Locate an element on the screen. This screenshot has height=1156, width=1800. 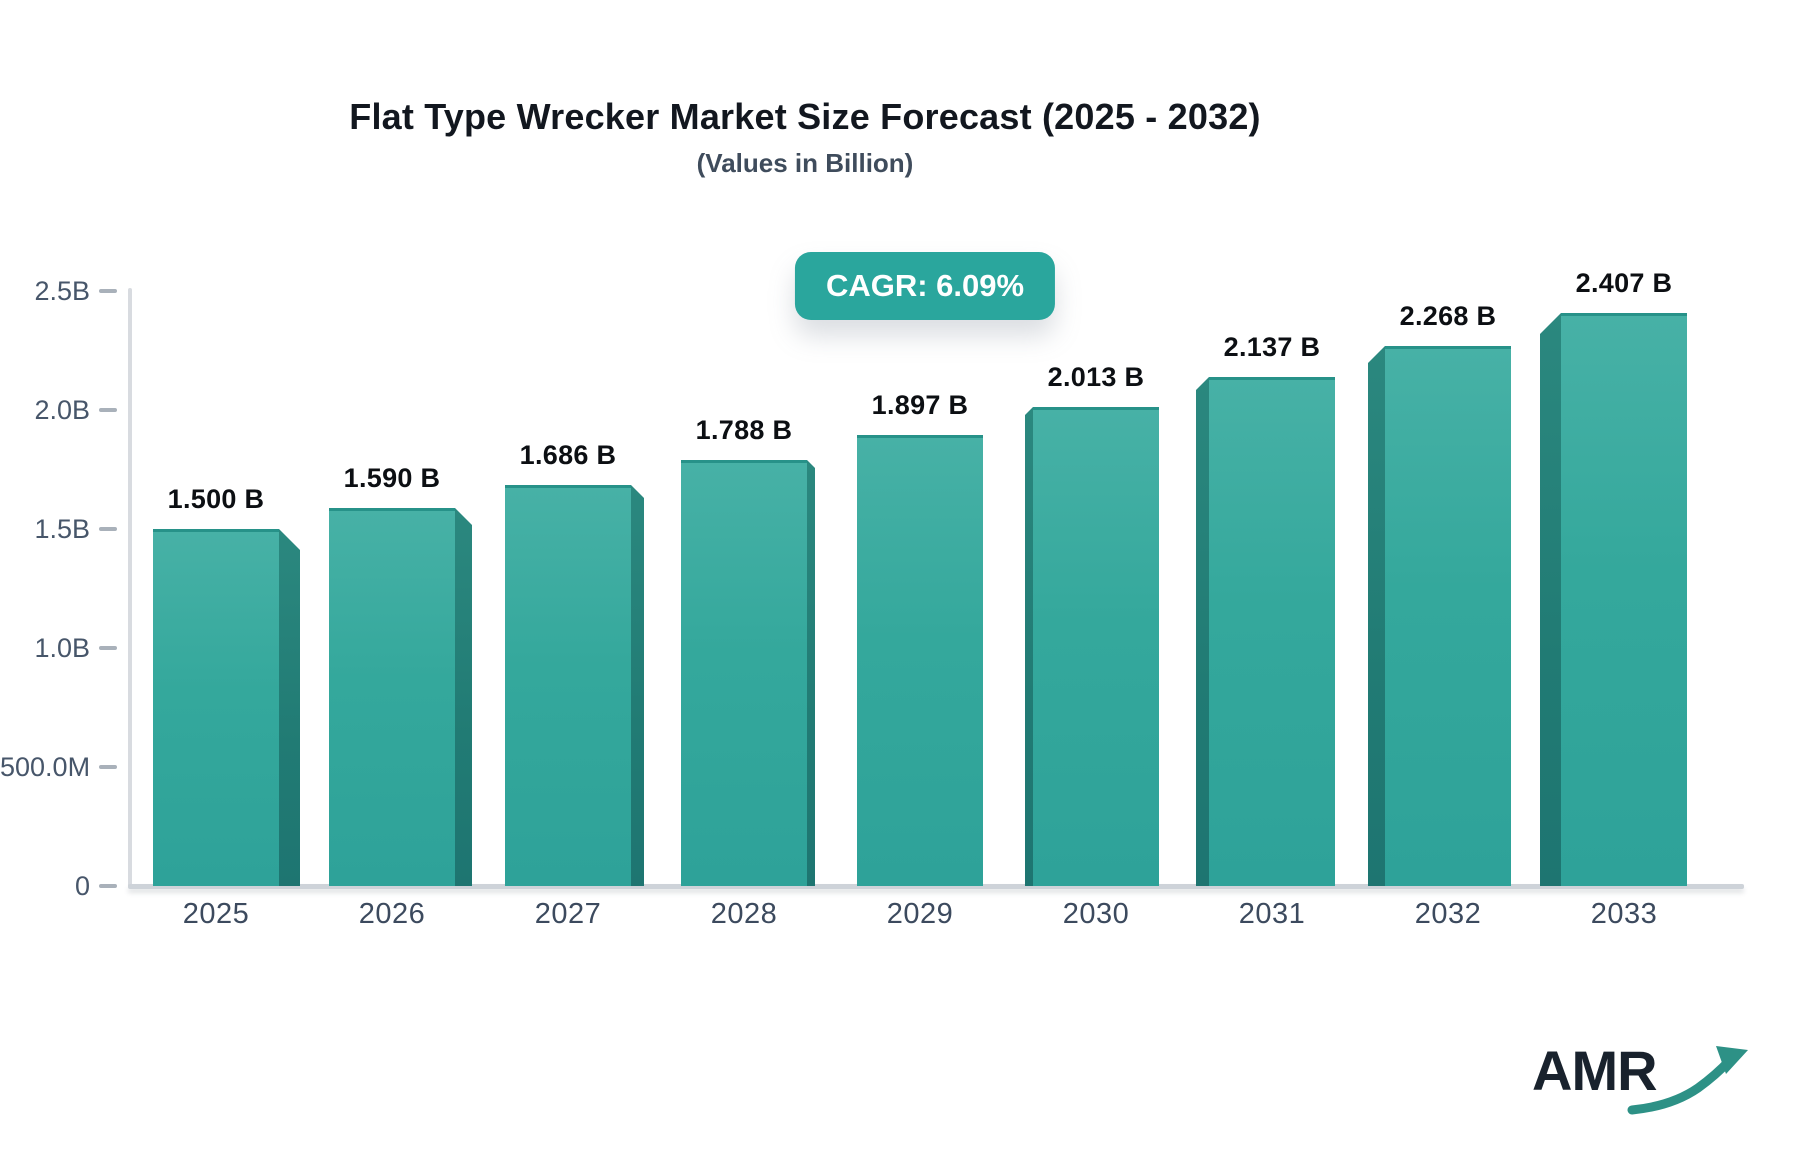
bar-value-label-2029: 1.897 B is located at coordinates (920, 405).